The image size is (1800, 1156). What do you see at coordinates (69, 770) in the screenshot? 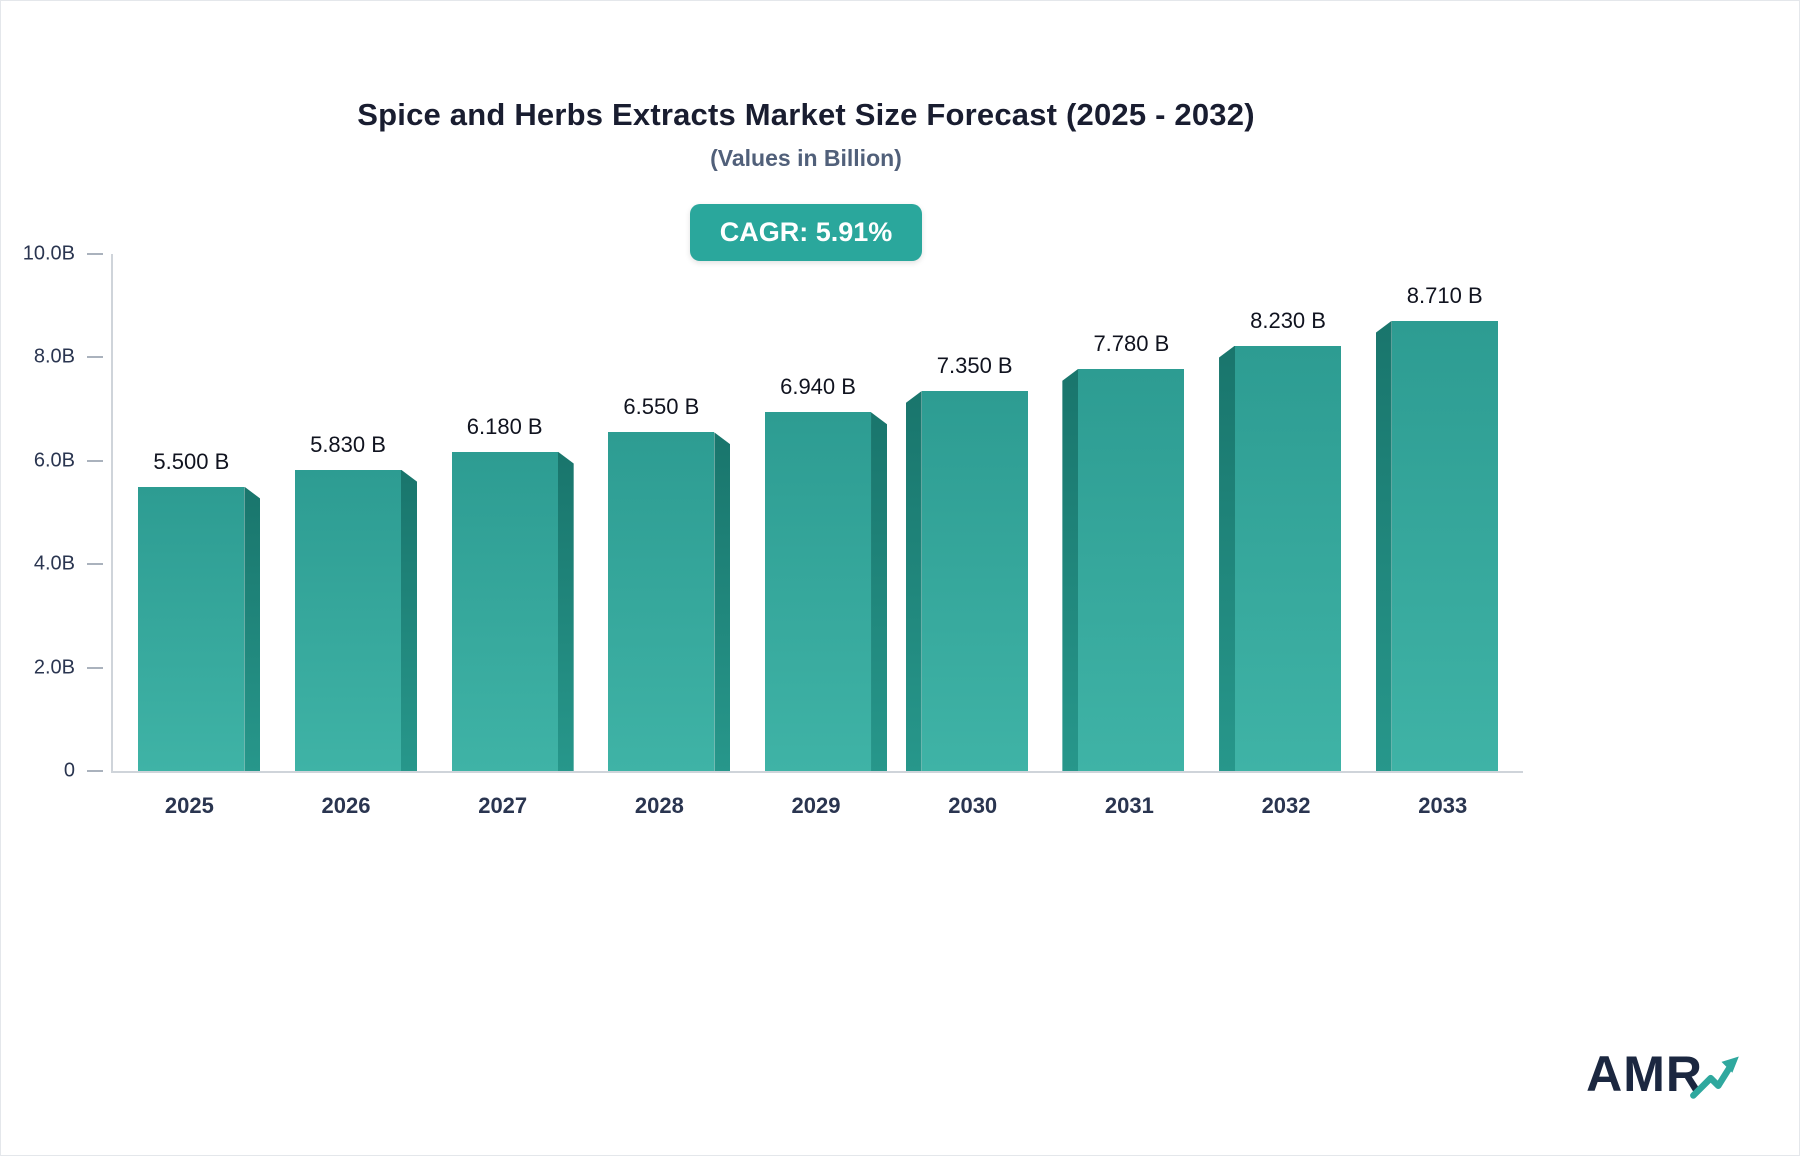
I see `y-axis-label: 0` at bounding box center [69, 770].